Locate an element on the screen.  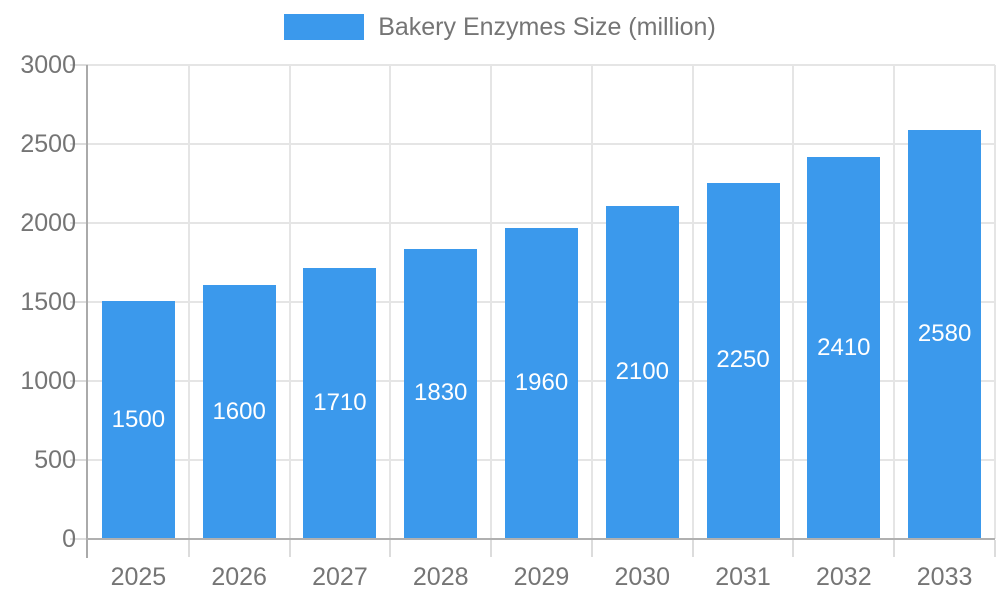
y-axis-label: 2000 is located at coordinates (48, 223).